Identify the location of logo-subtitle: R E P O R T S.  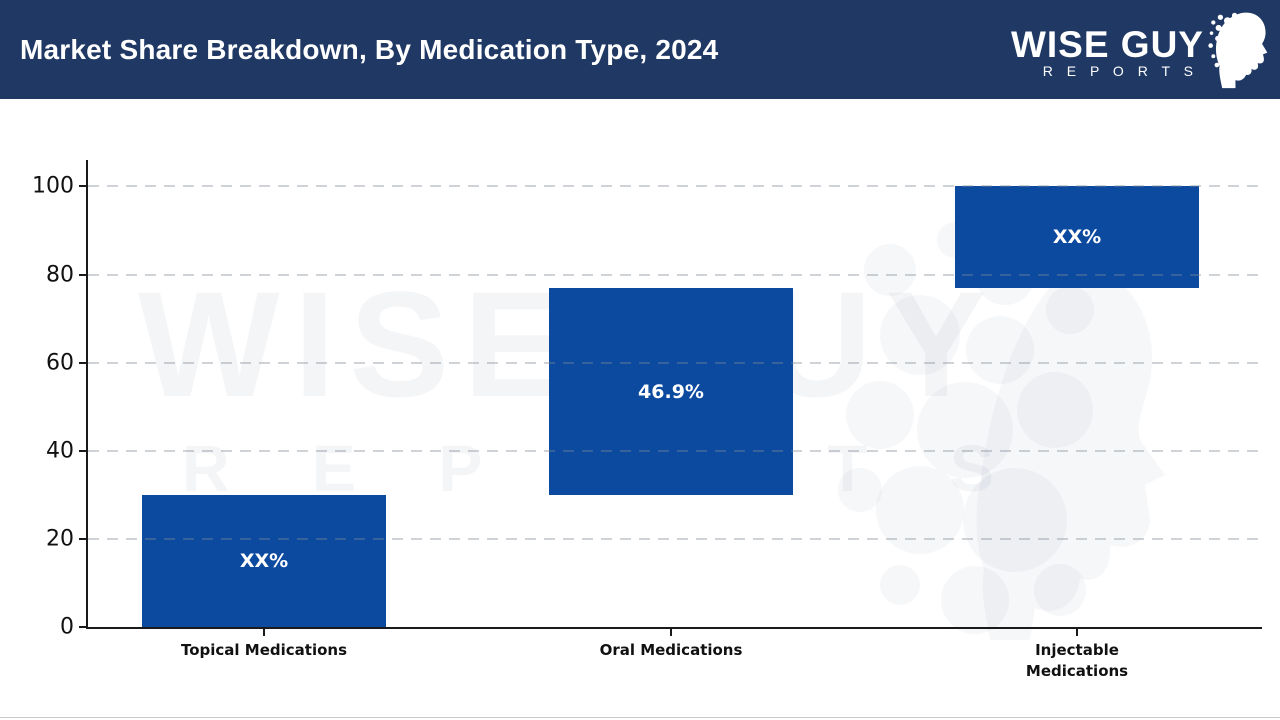
(1120, 71).